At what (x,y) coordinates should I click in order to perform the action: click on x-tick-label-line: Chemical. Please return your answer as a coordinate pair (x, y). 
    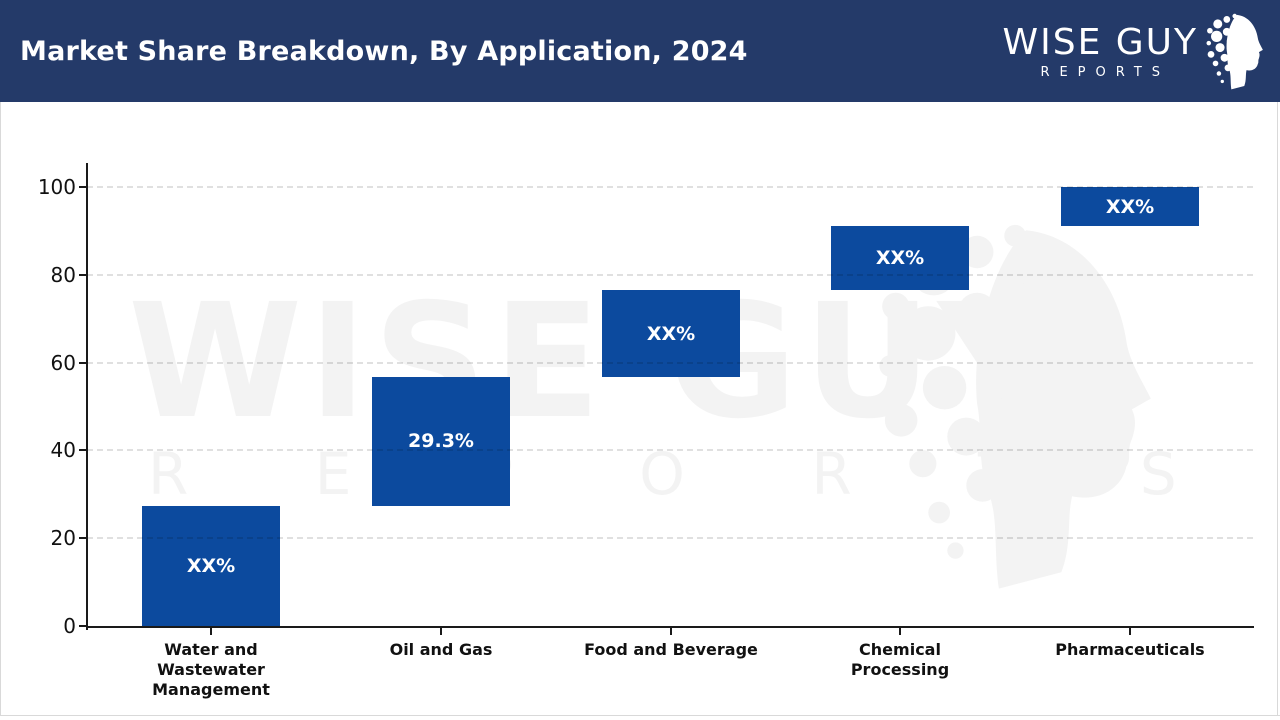
    Looking at the image, I should click on (900, 649).